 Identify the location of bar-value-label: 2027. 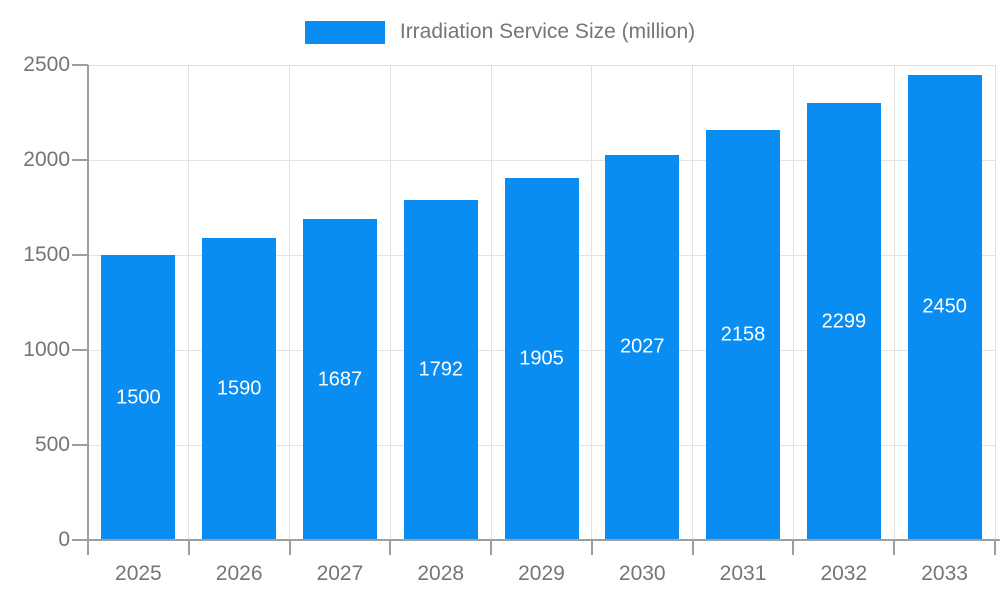
(642, 346).